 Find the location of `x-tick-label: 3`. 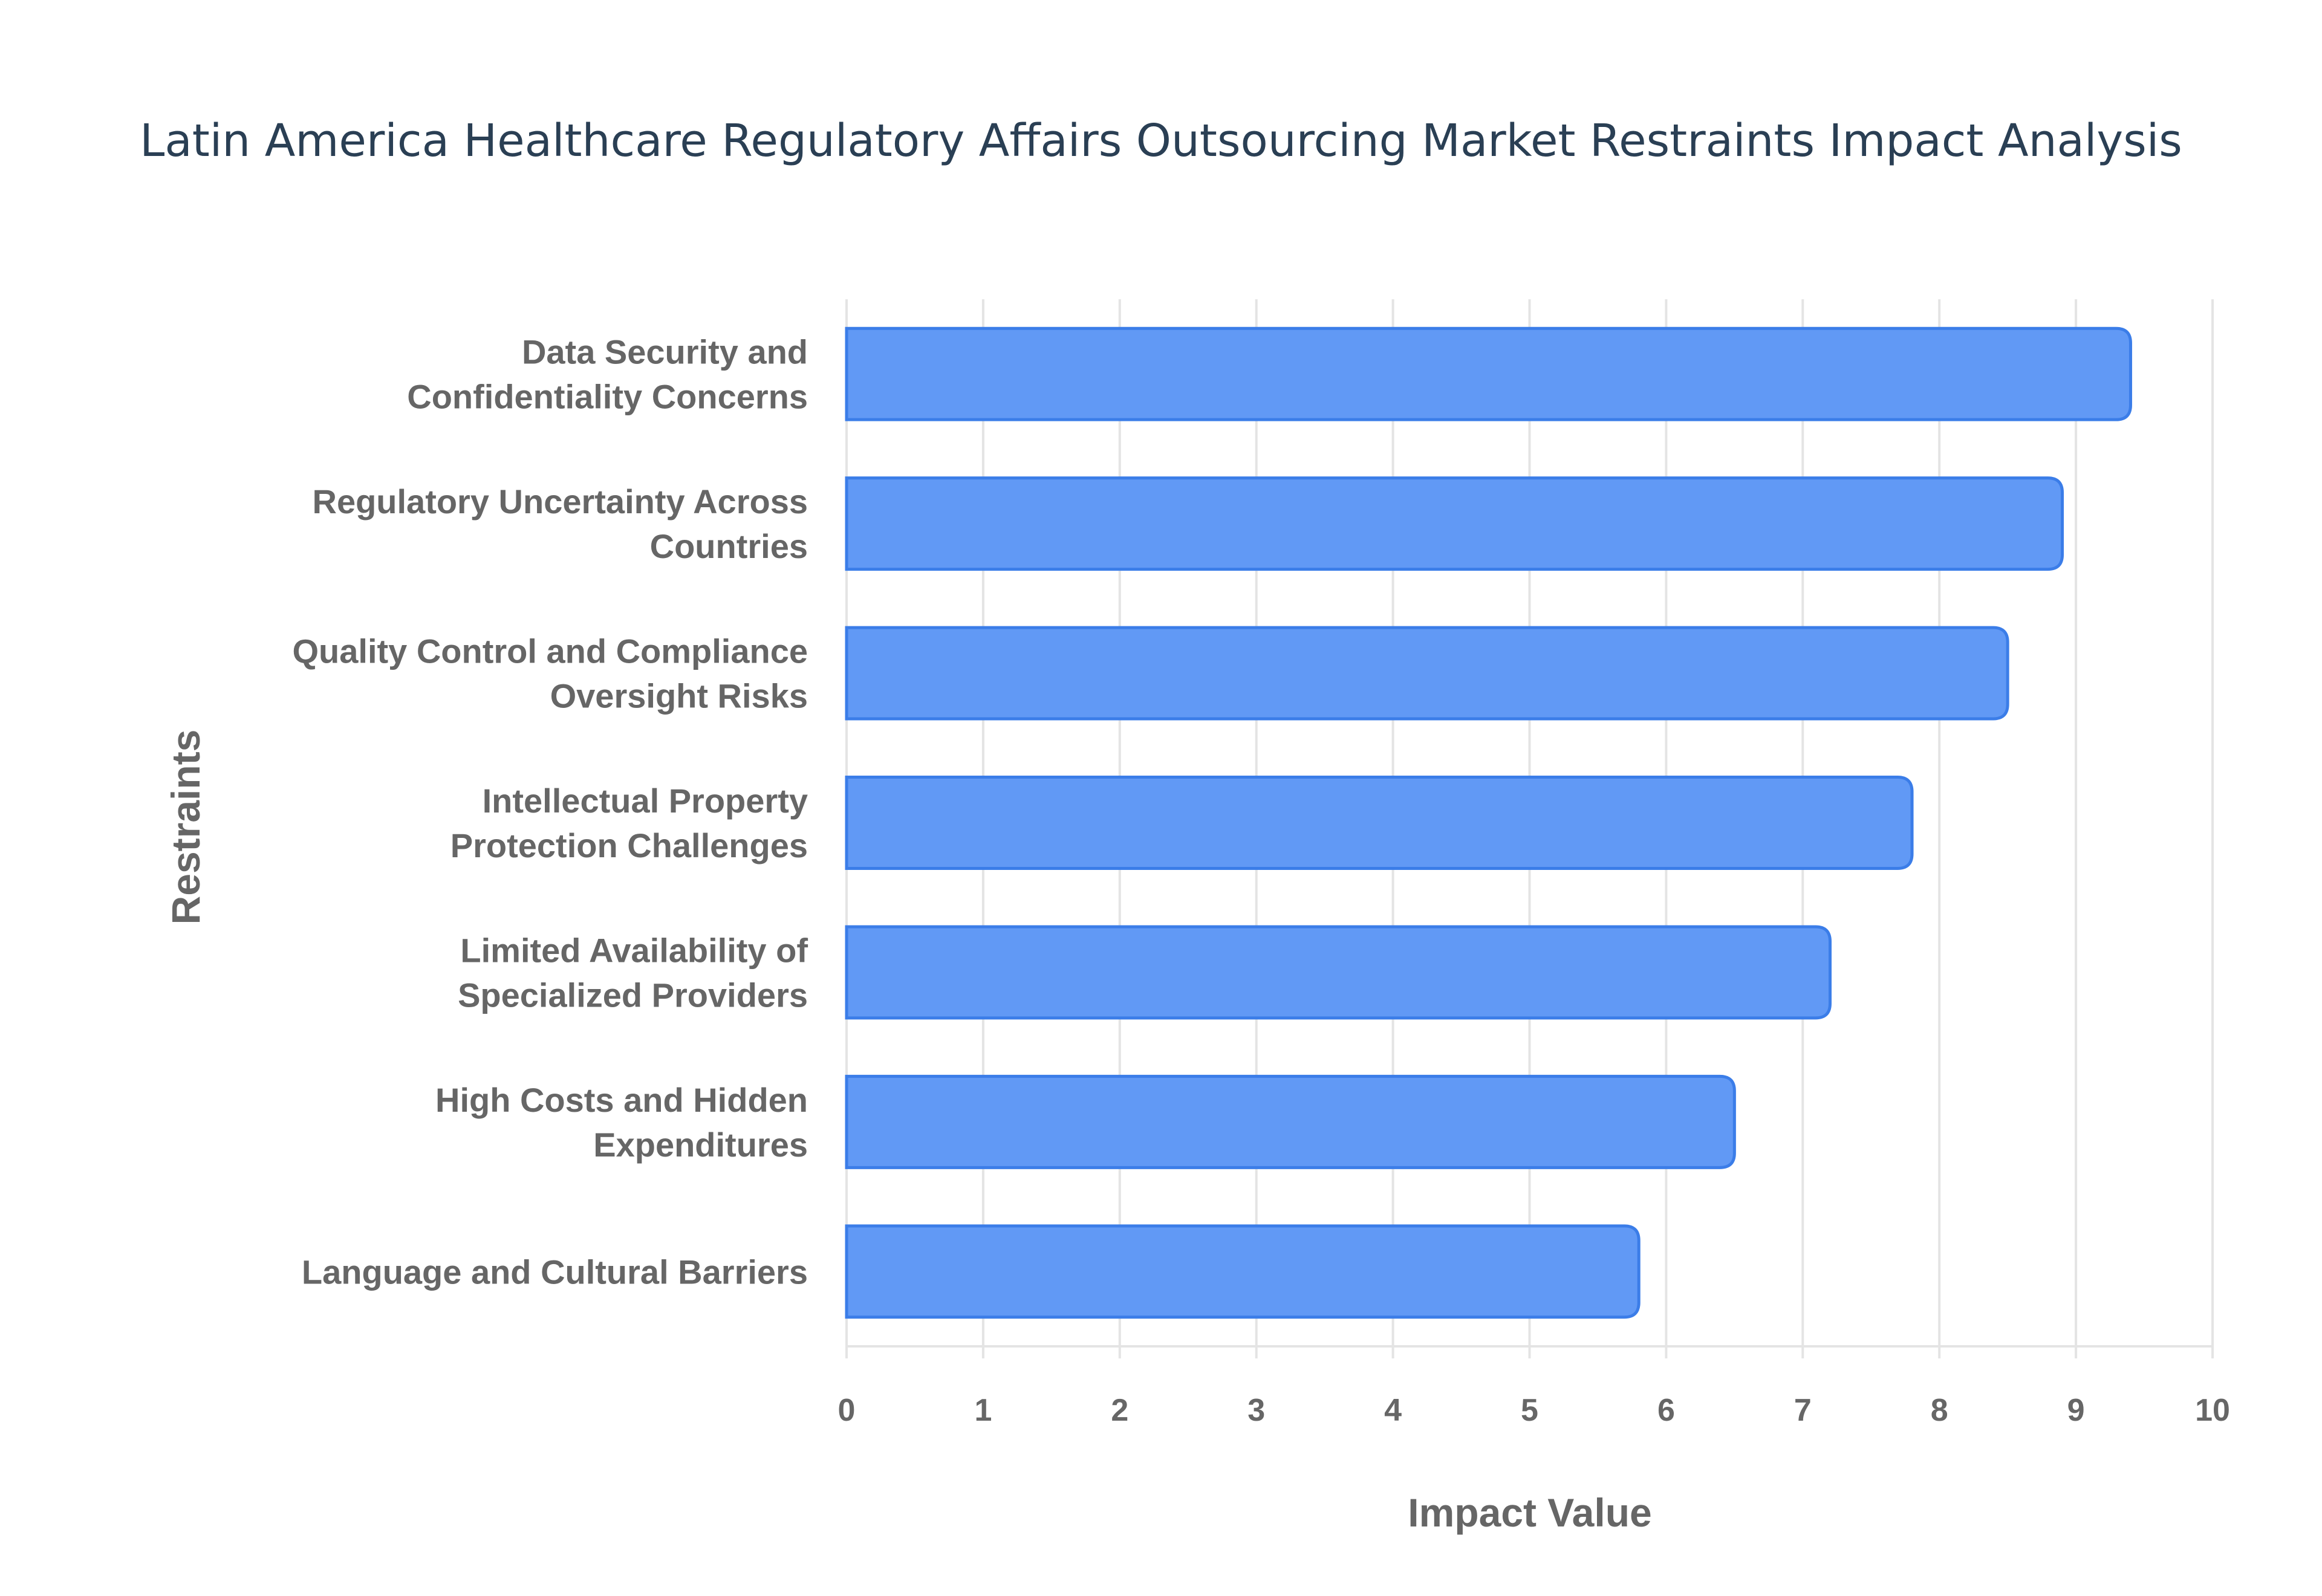

x-tick-label: 3 is located at coordinates (1256, 1410).